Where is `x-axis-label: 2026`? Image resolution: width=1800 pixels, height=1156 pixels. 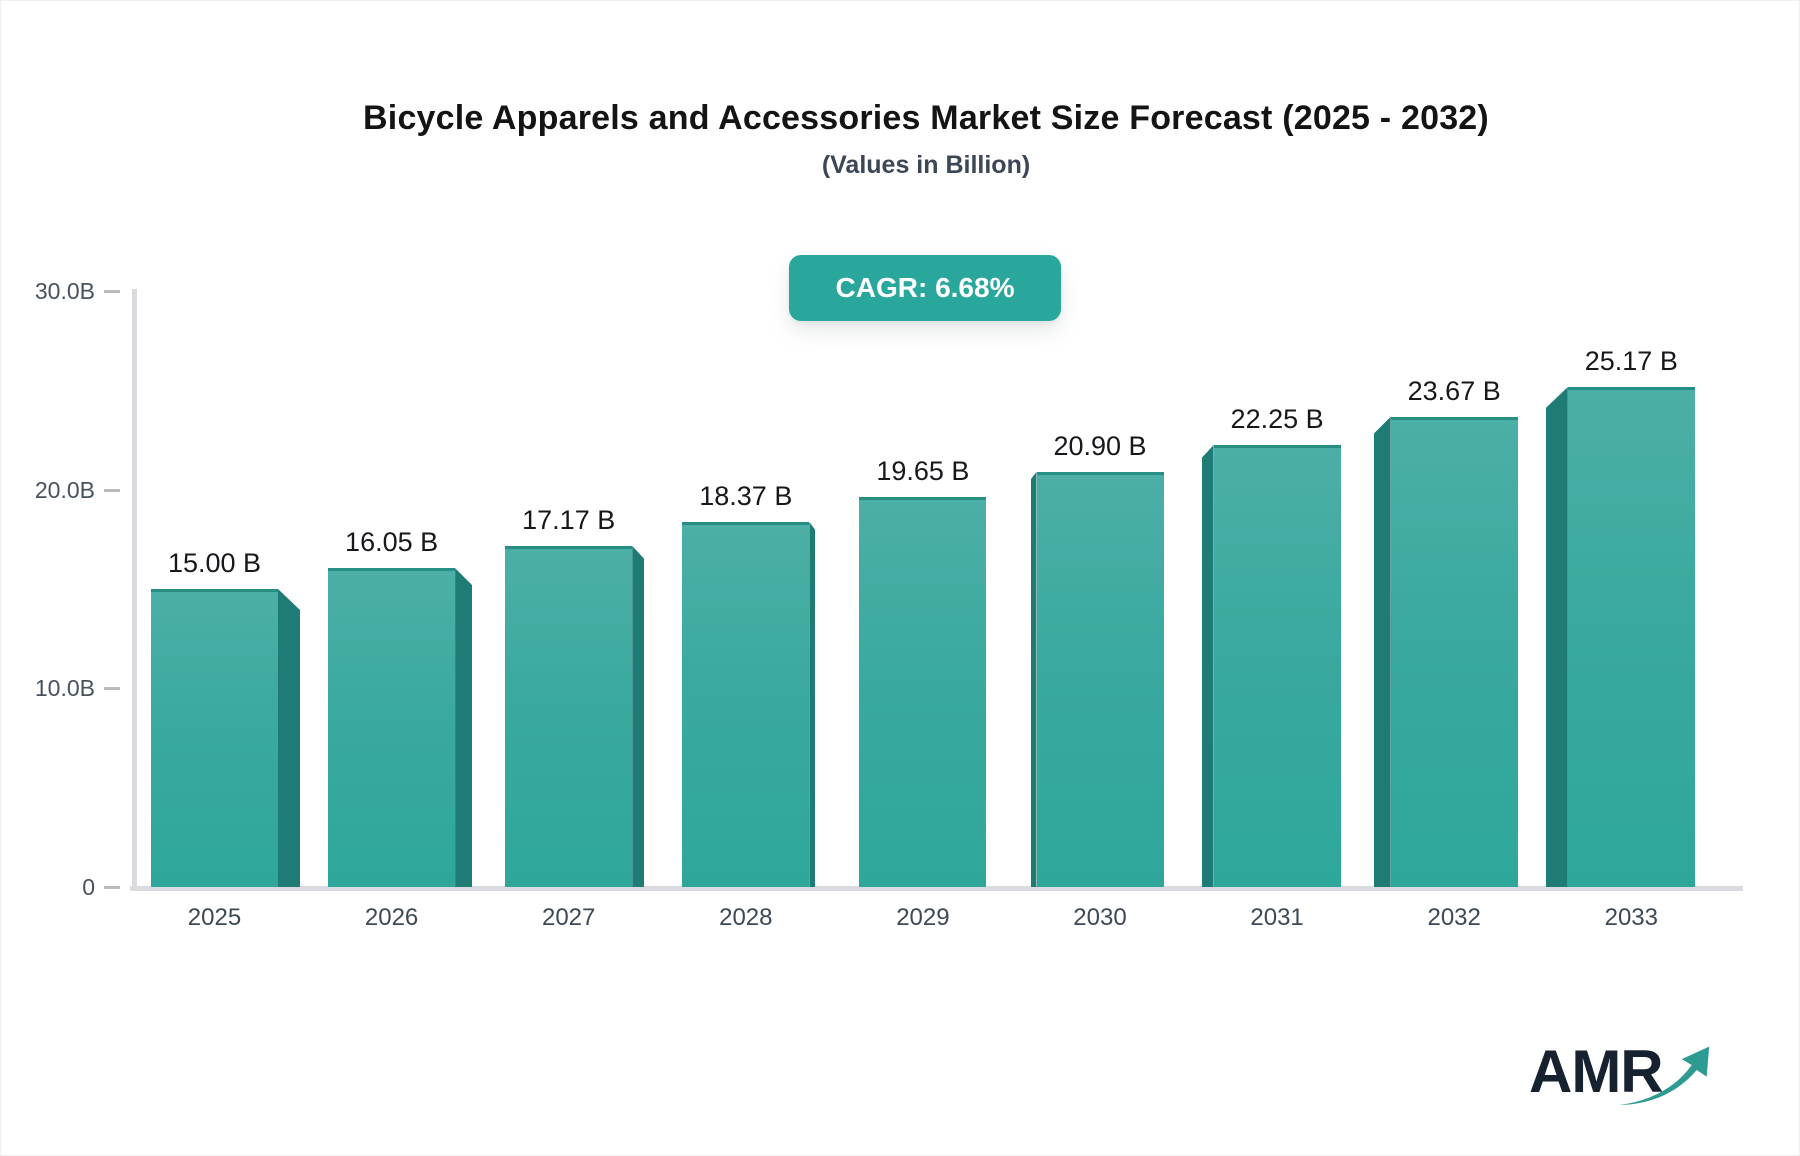 x-axis-label: 2026 is located at coordinates (391, 917).